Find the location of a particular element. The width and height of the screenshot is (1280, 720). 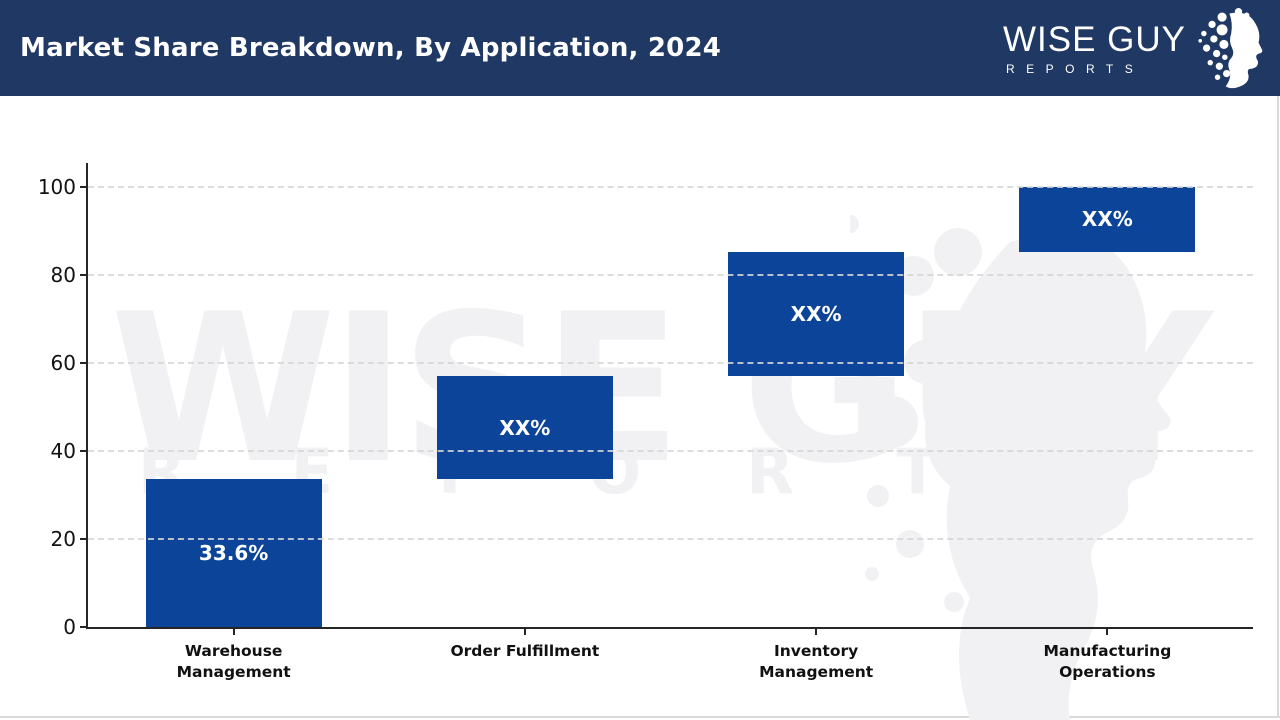

x-axis-label-text: Warehouse Management is located at coordinates (233, 661).